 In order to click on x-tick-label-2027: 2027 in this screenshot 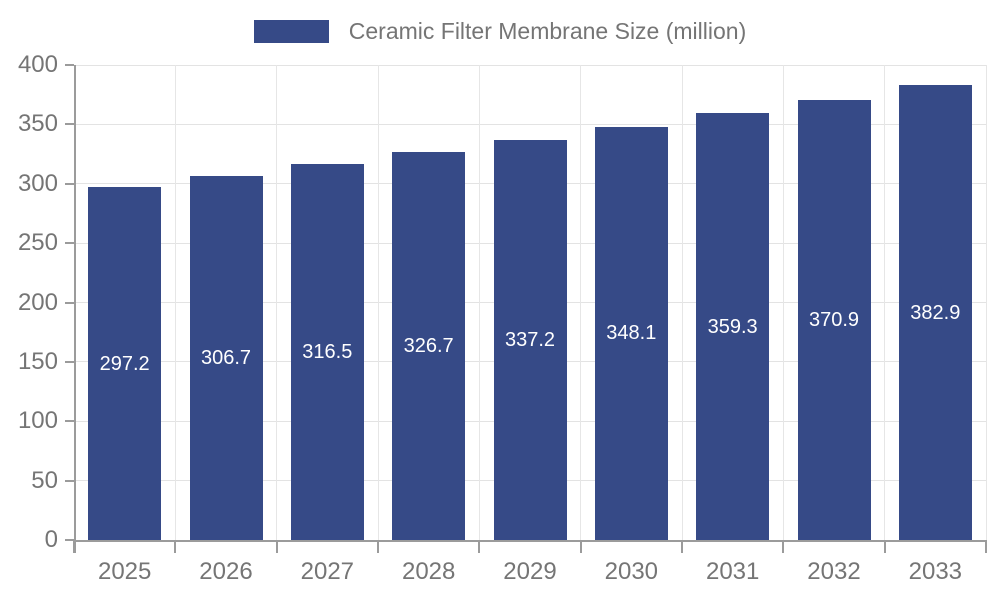, I will do `click(327, 571)`.